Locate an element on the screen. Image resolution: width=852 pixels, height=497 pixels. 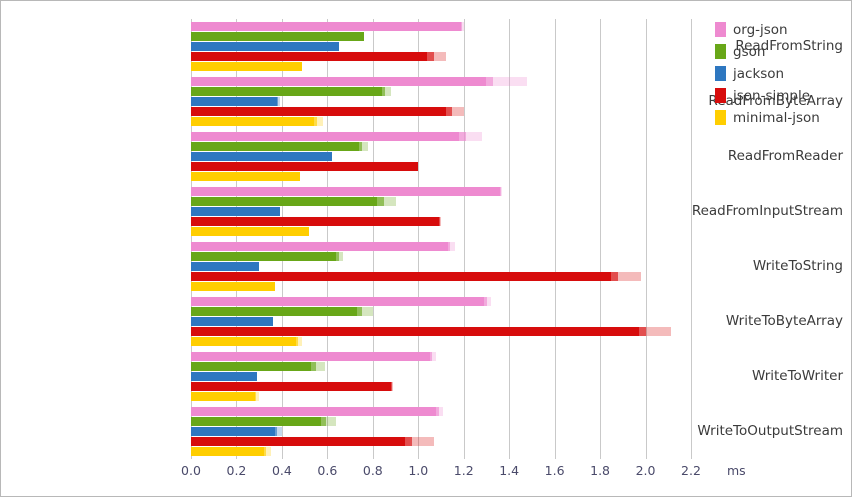
legend-item: org-json is located at coordinates (780, 29).